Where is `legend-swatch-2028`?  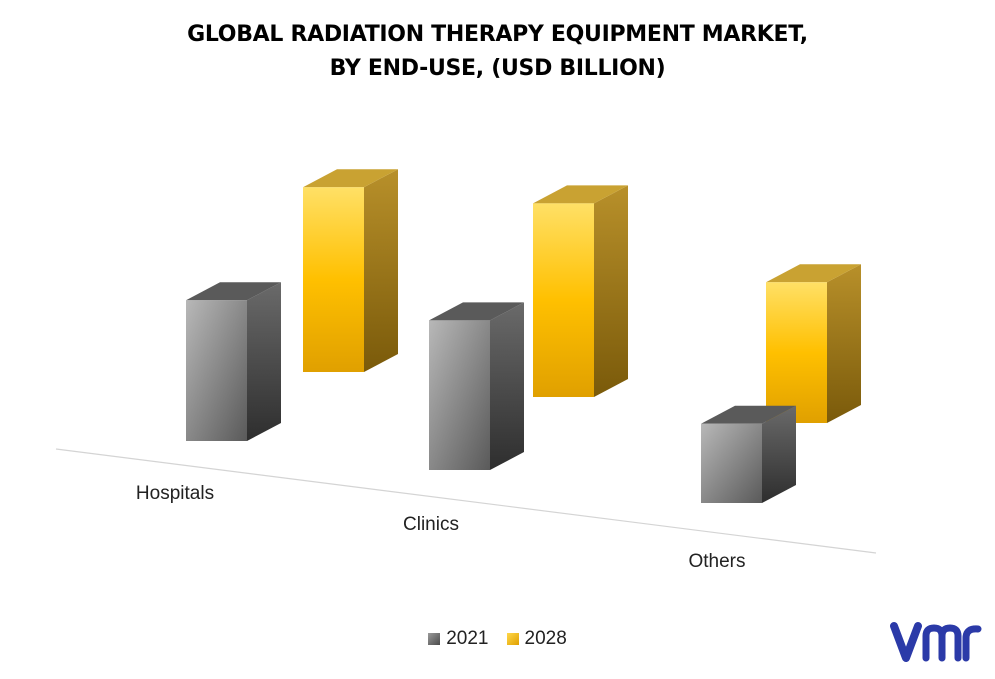 legend-swatch-2028 is located at coordinates (512, 639).